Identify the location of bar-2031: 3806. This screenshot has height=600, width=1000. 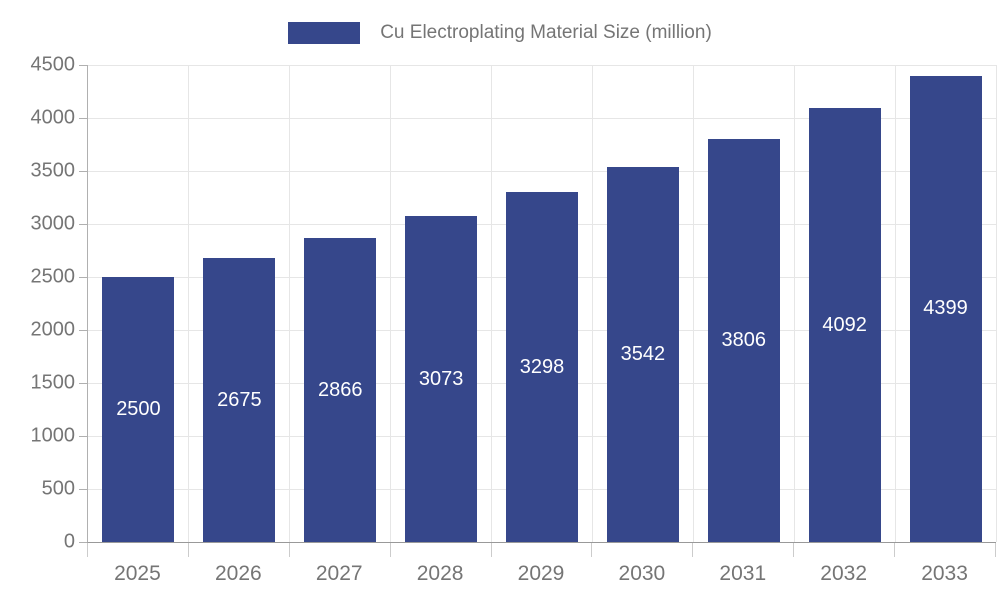
(743, 340).